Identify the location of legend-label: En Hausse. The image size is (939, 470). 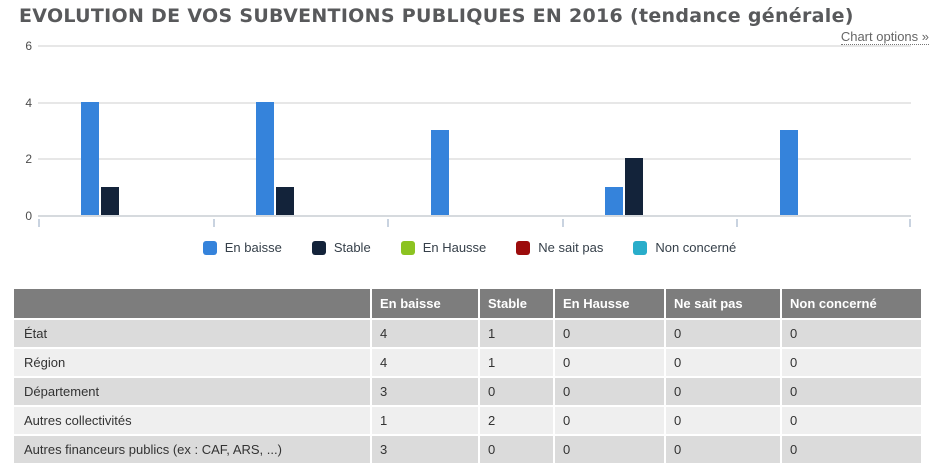
(454, 247).